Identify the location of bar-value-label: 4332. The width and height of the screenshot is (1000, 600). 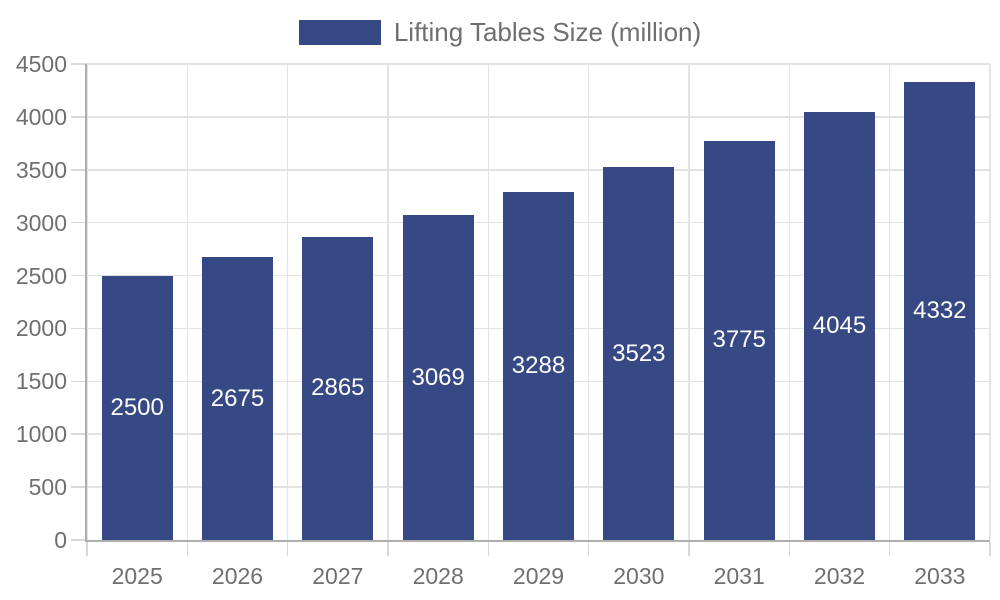
(940, 310).